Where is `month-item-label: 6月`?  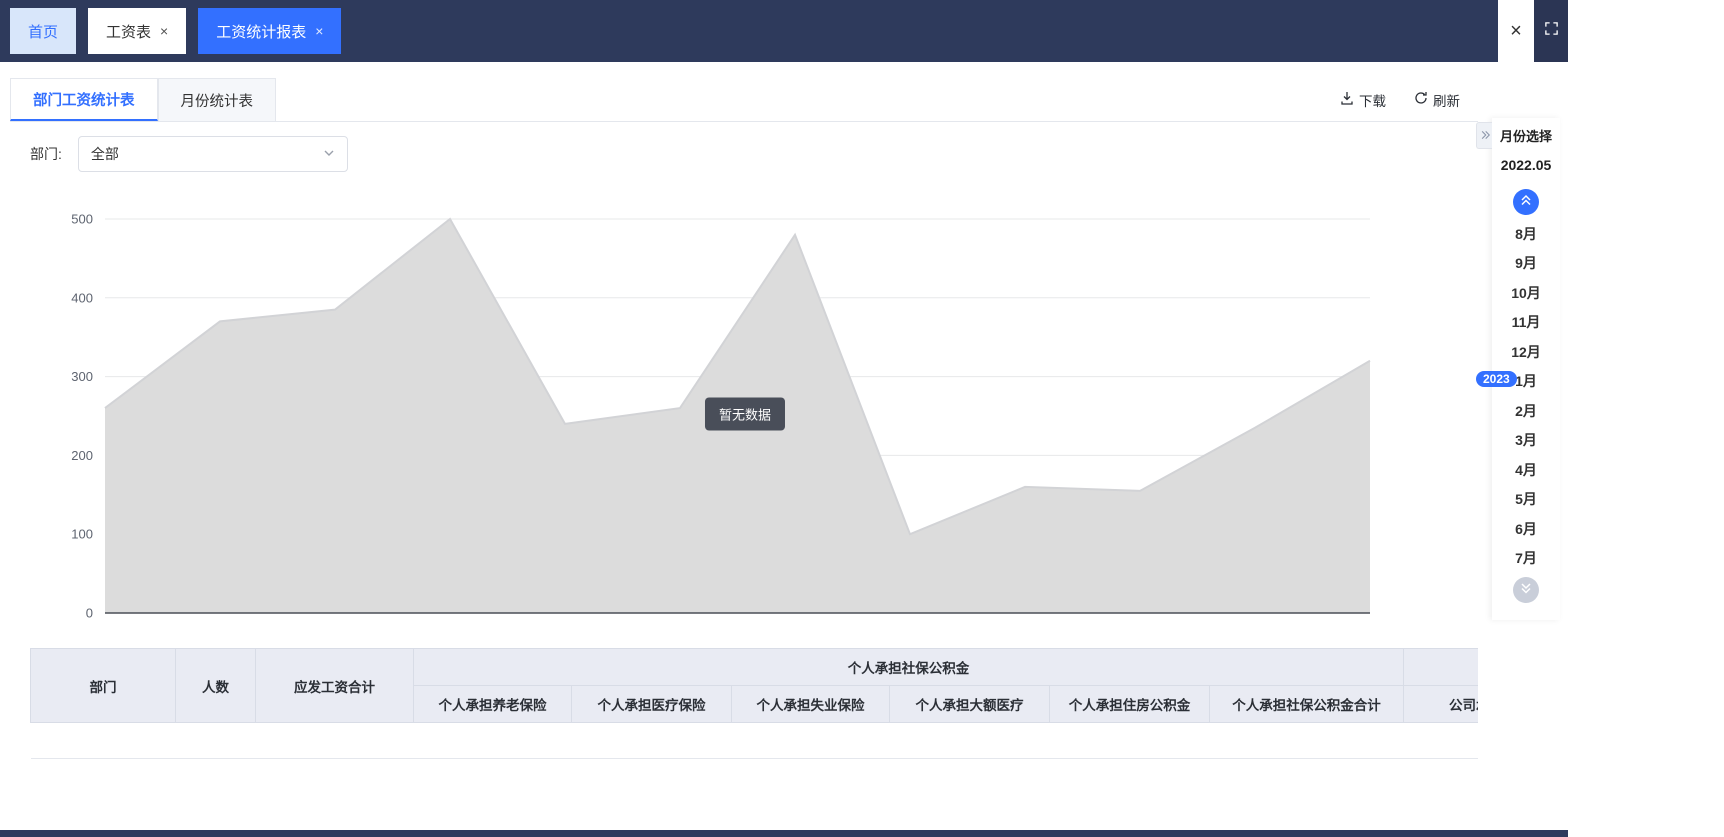 month-item-label: 6月 is located at coordinates (1526, 528).